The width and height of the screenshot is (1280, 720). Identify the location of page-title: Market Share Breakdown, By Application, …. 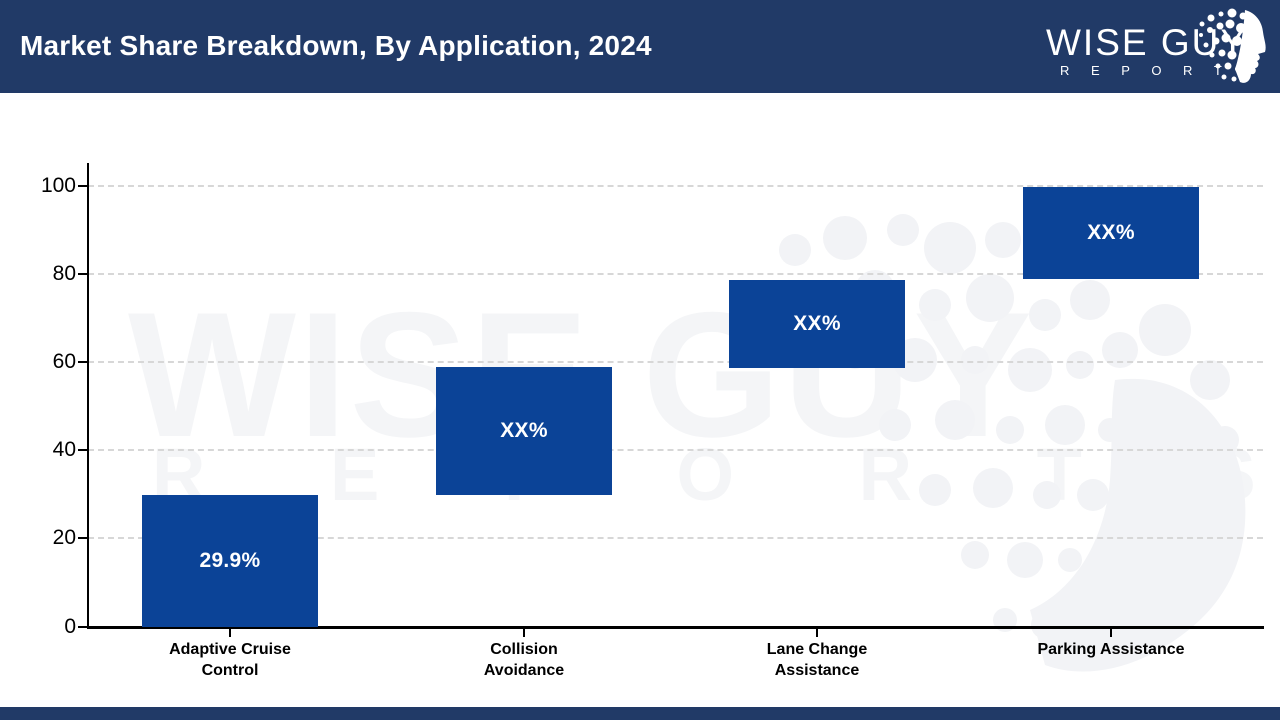
(336, 45).